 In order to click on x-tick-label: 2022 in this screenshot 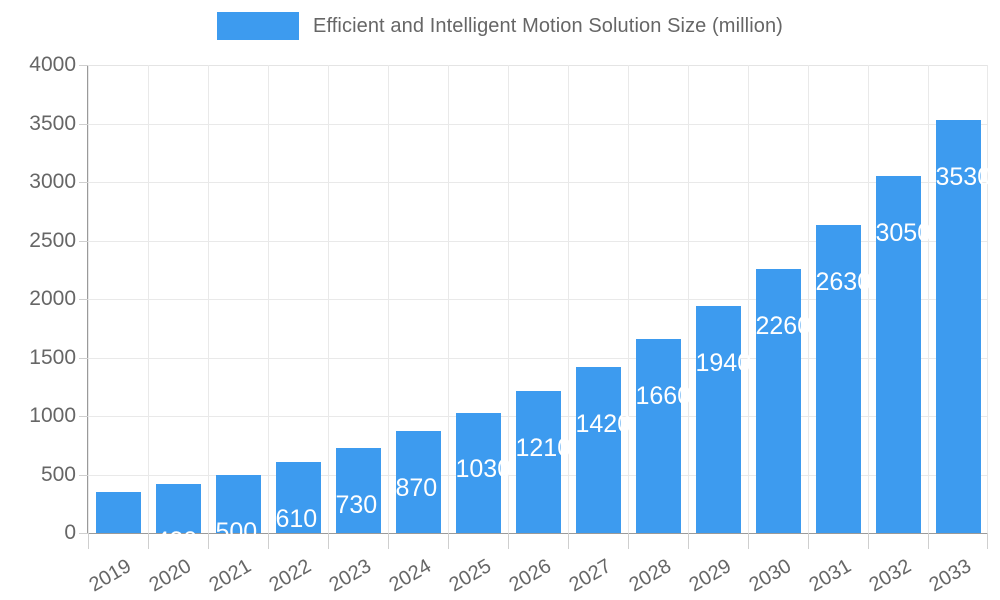, I will do `click(290, 576)`.